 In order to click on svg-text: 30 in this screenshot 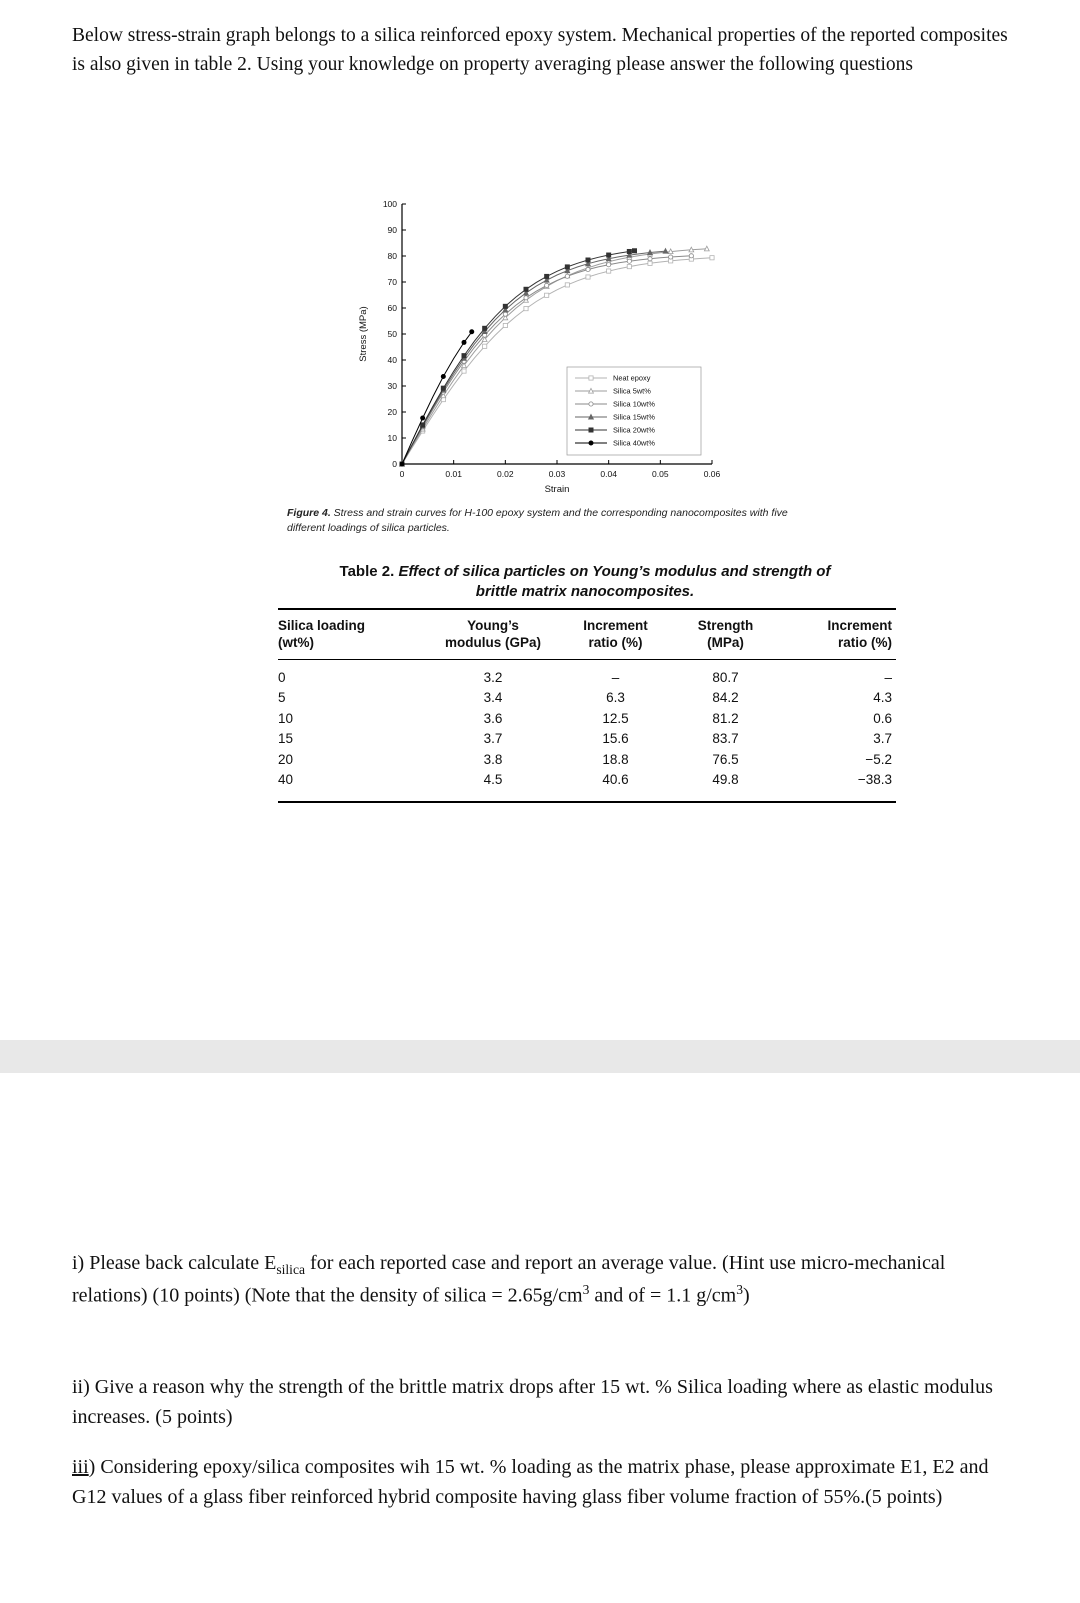, I will do `click(393, 386)`.